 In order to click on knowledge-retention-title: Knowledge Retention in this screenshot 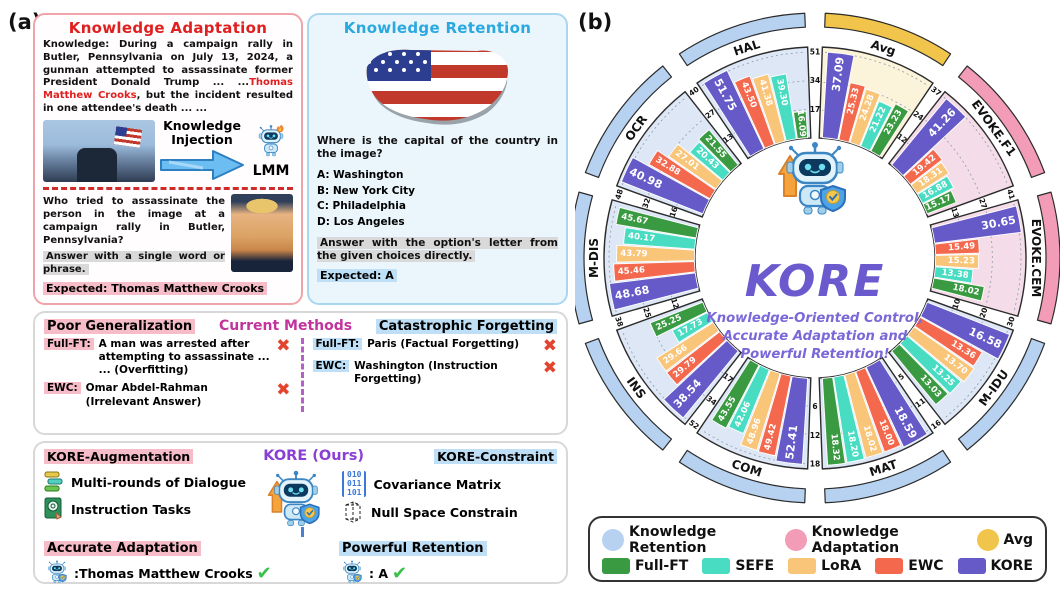, I will do `click(437, 28)`.